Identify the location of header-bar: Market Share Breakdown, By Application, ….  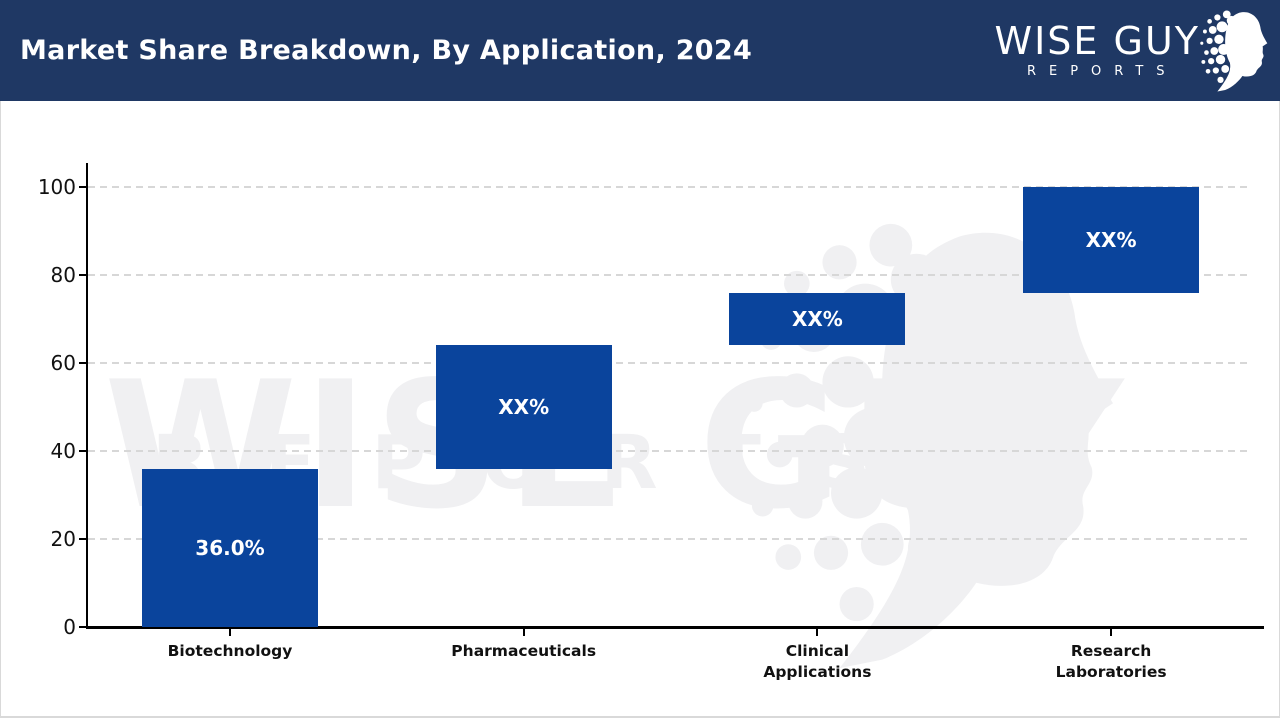
(640, 50).